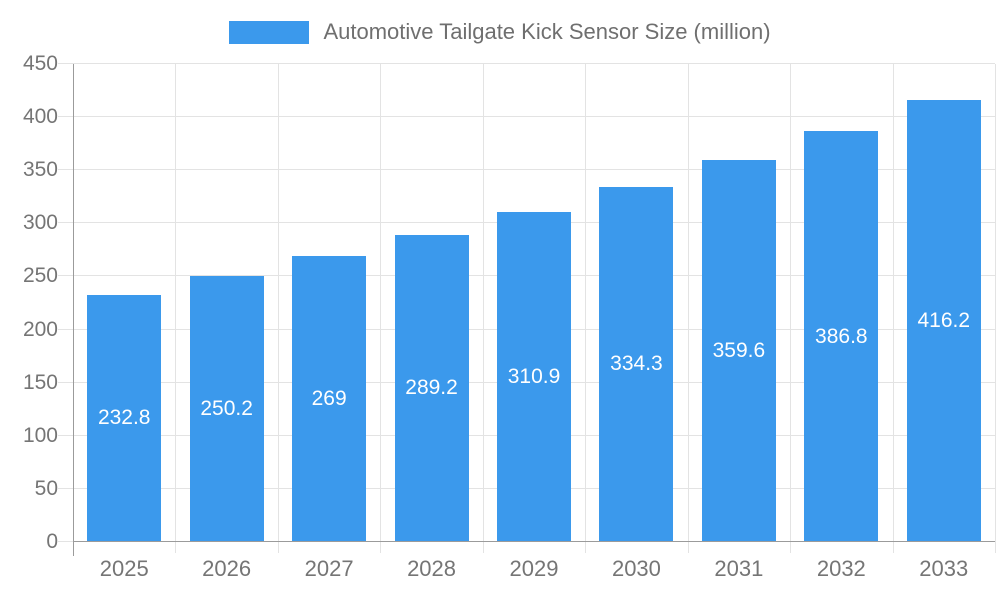 Image resolution: width=1000 pixels, height=600 pixels. Describe the element at coordinates (73, 310) in the screenshot. I see `y-axis-line` at that location.